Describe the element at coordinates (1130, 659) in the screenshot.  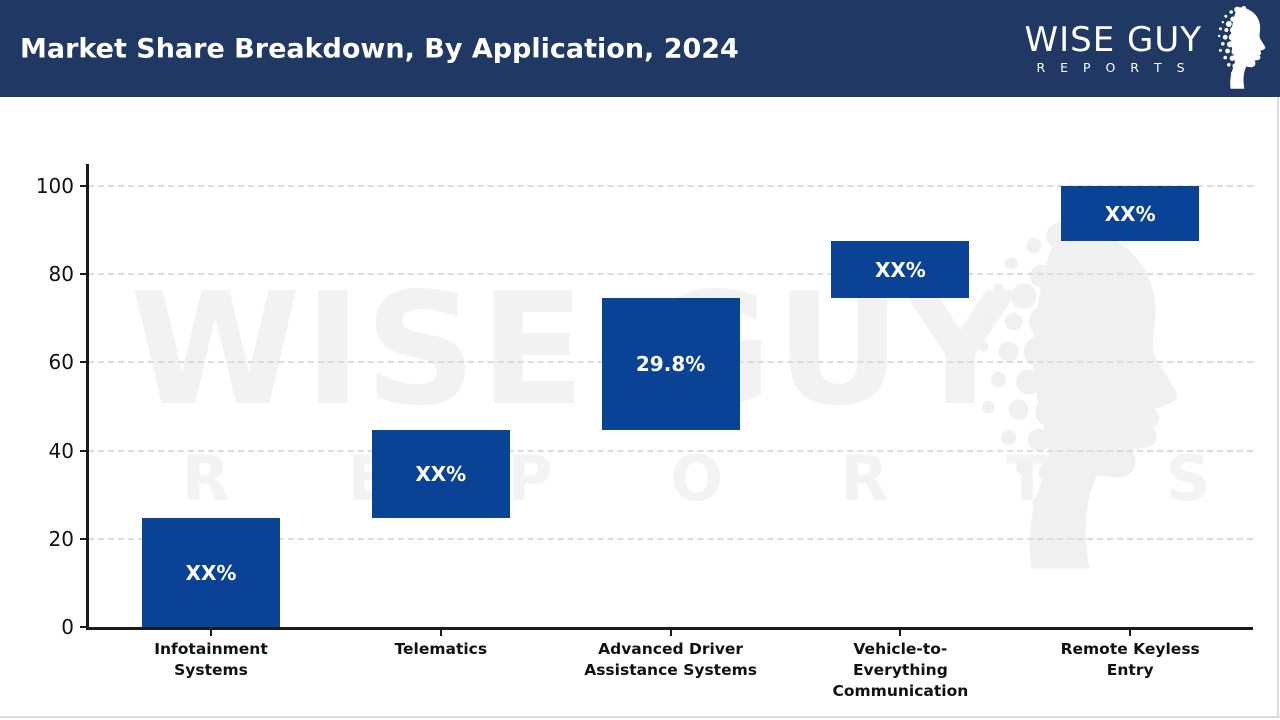
I see `category-label: Remote Keyless Entry` at that location.